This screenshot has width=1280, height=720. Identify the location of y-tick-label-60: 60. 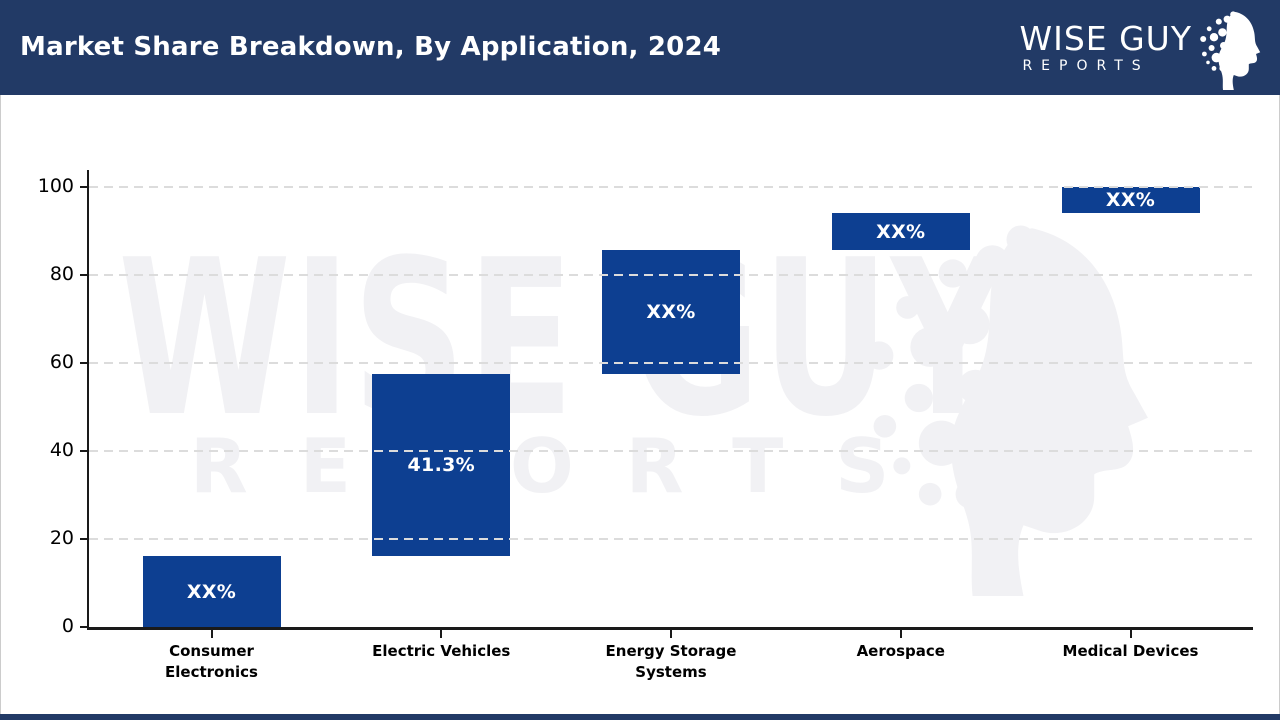
(61, 362).